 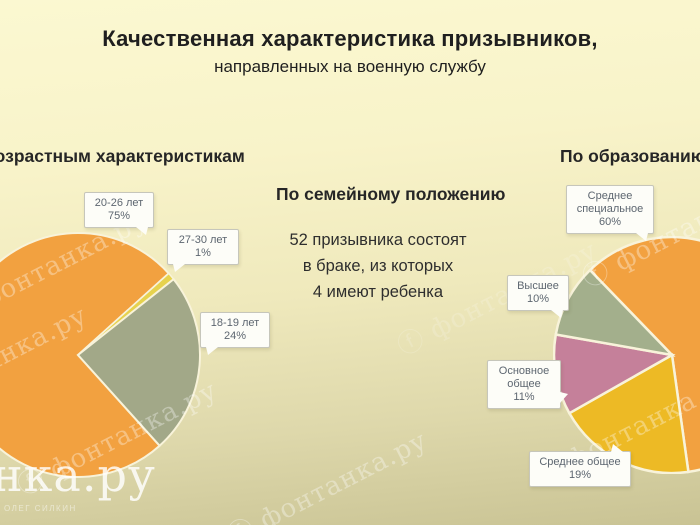 I want to click on family-section-heading: По семейному положению, so click(x=391, y=194).